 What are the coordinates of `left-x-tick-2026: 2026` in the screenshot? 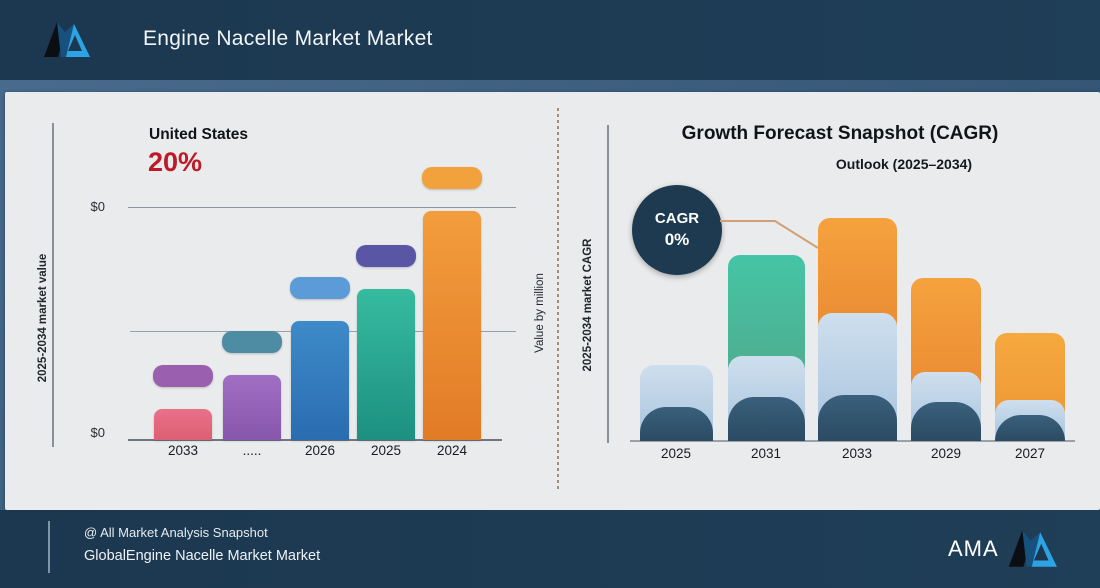 It's located at (320, 450).